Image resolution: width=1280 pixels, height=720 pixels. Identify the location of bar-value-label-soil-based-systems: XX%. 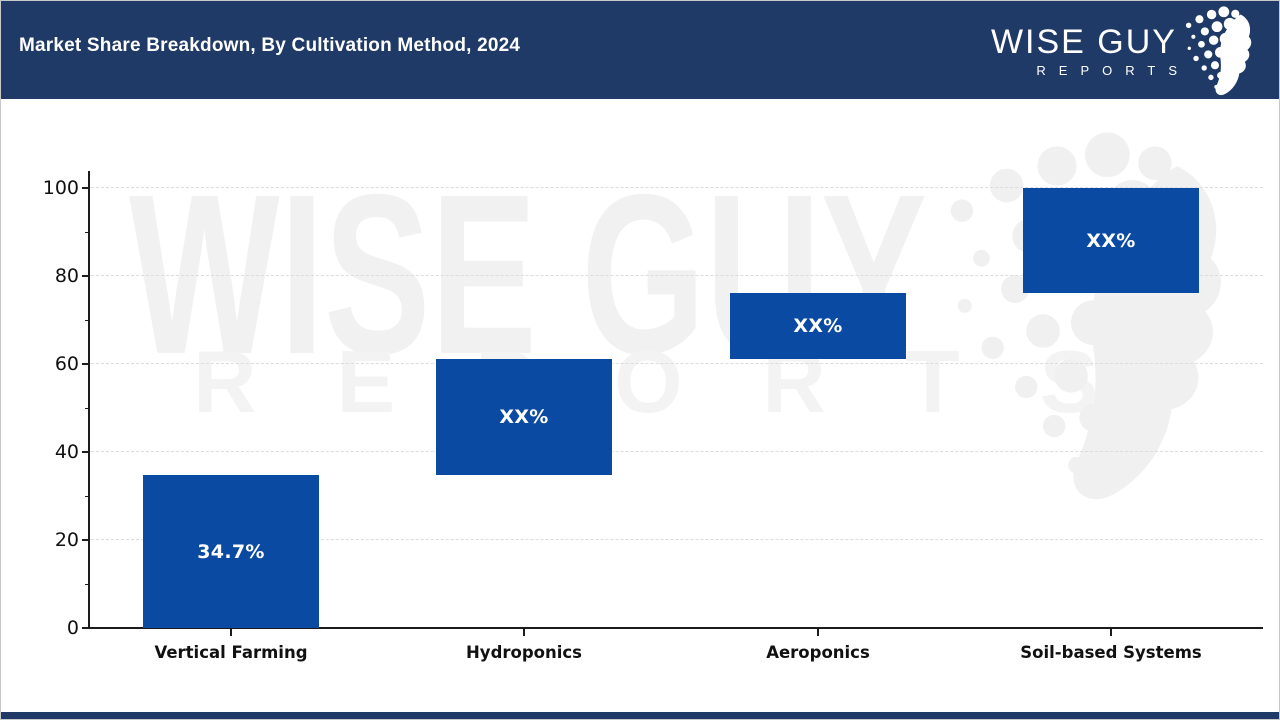
(1111, 240).